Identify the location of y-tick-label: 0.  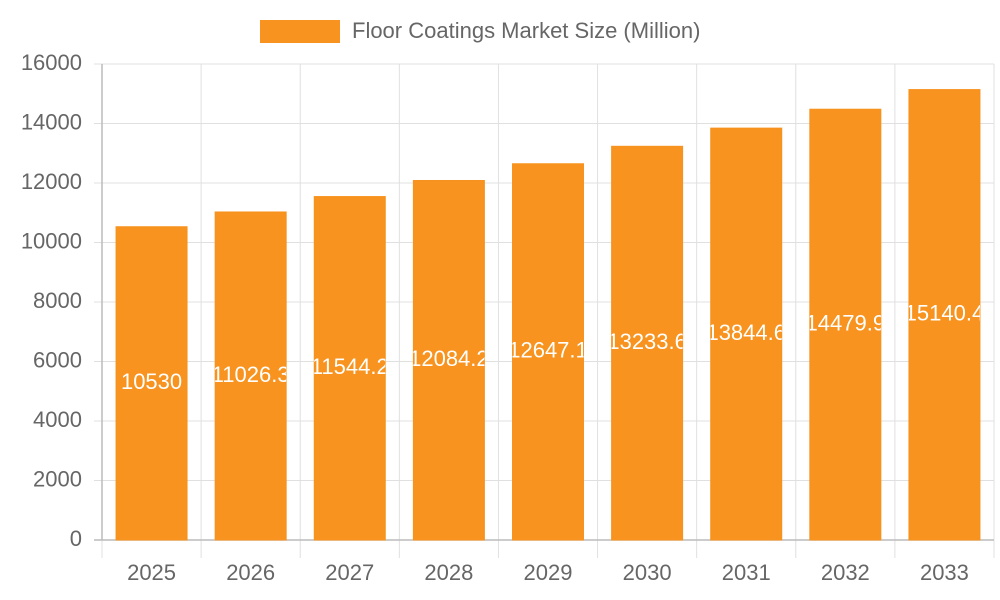
(76, 538).